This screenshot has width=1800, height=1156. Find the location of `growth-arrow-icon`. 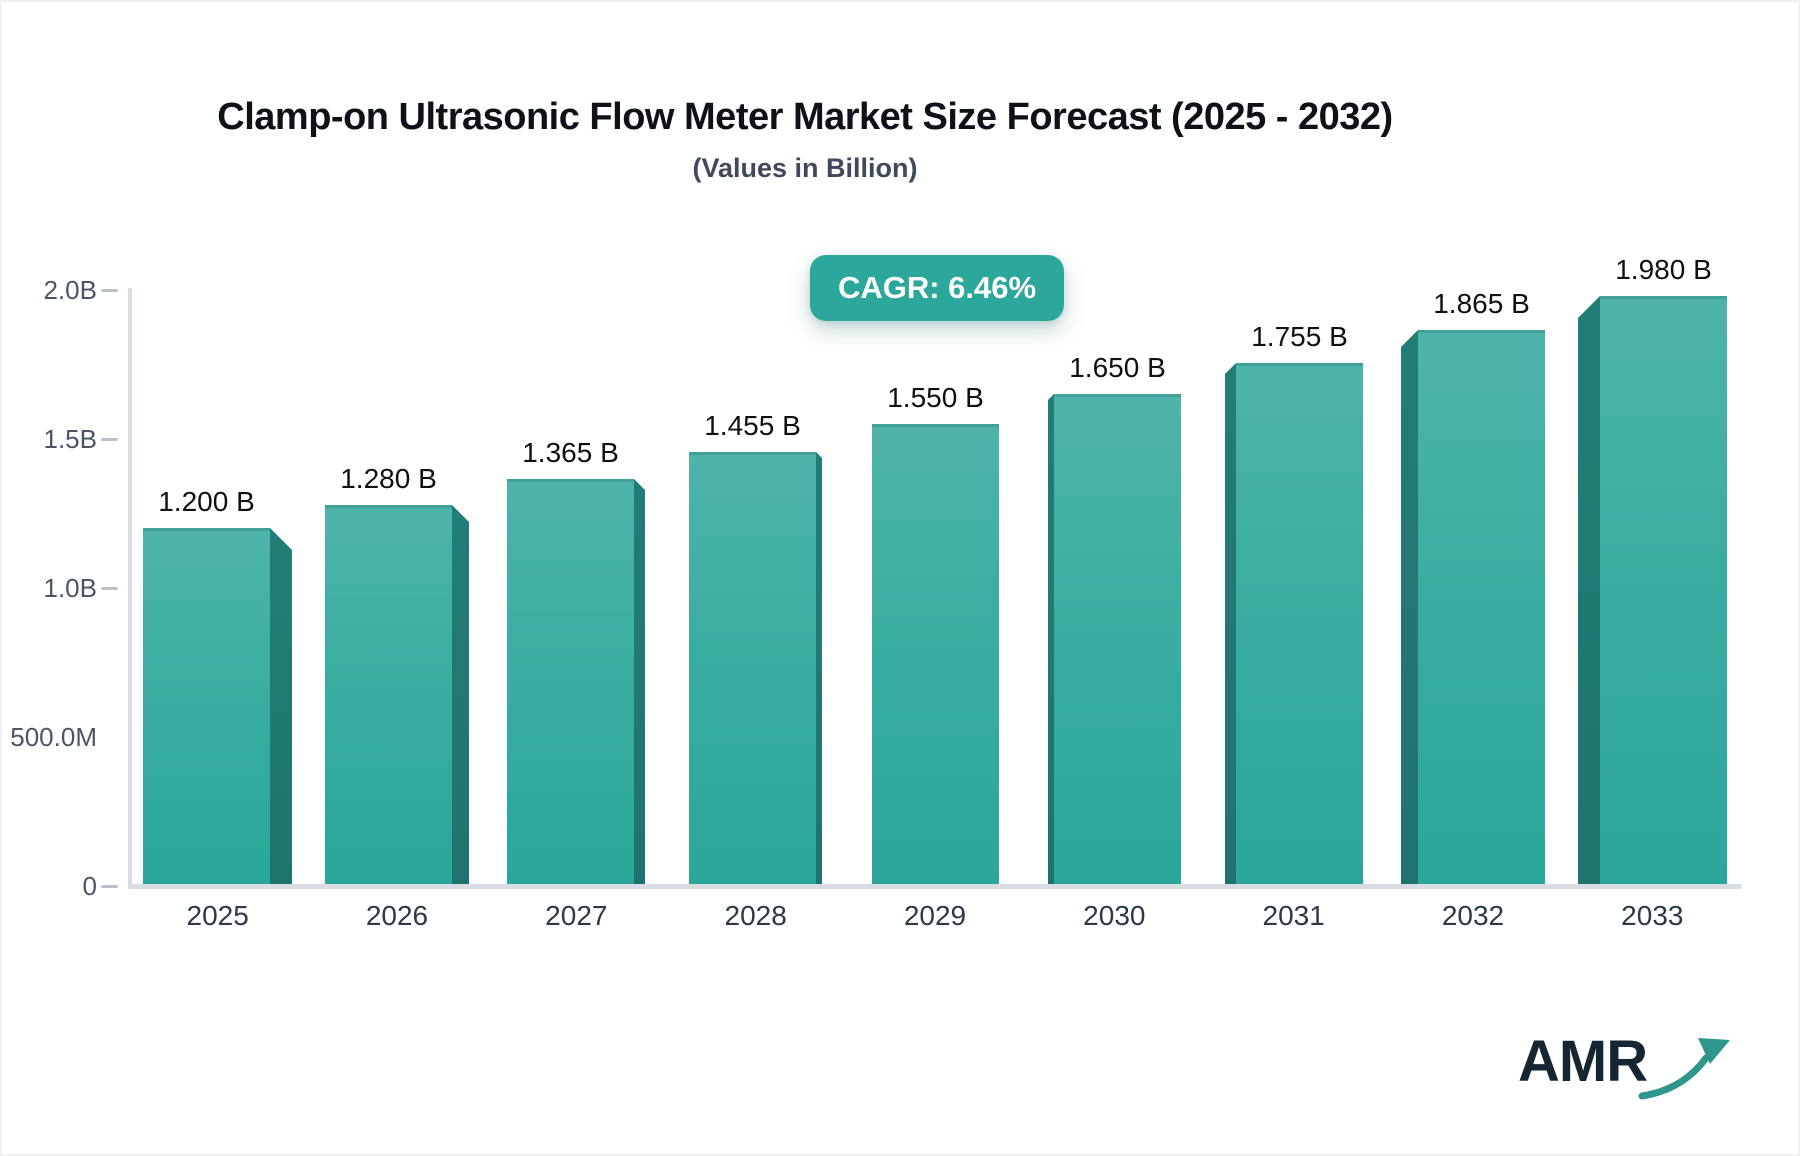

growth-arrow-icon is located at coordinates (1684, 1069).